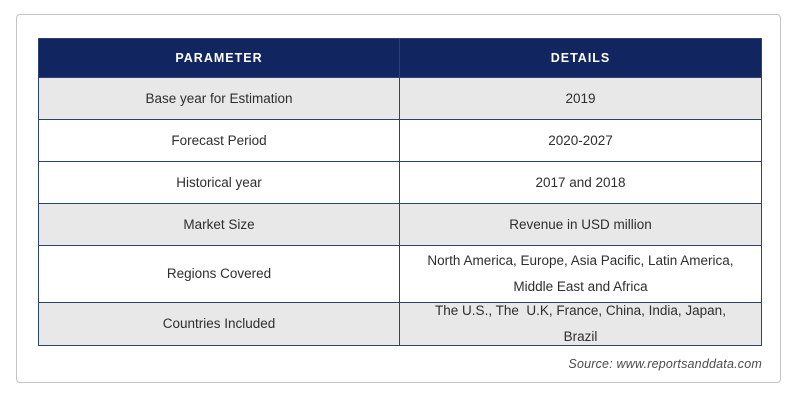 The height and width of the screenshot is (400, 800). I want to click on table-header-row: PARAMETER DETAILS, so click(400, 58).